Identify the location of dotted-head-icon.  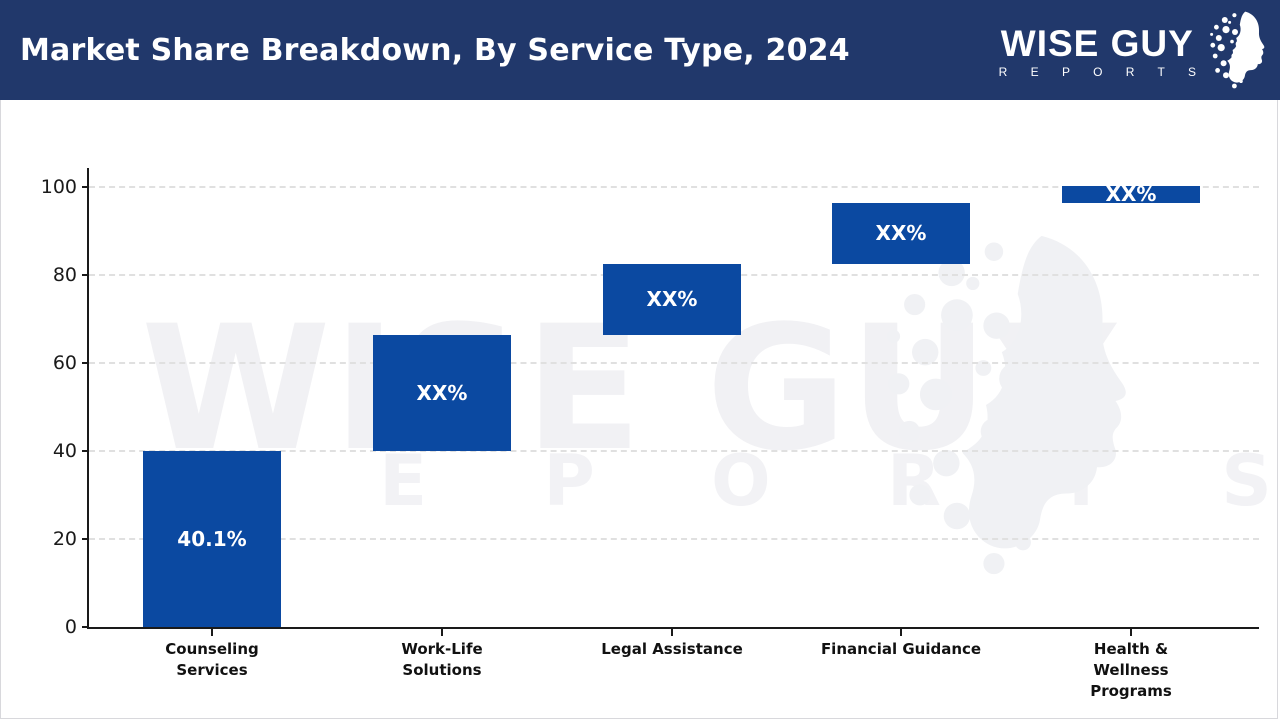
(1237, 50).